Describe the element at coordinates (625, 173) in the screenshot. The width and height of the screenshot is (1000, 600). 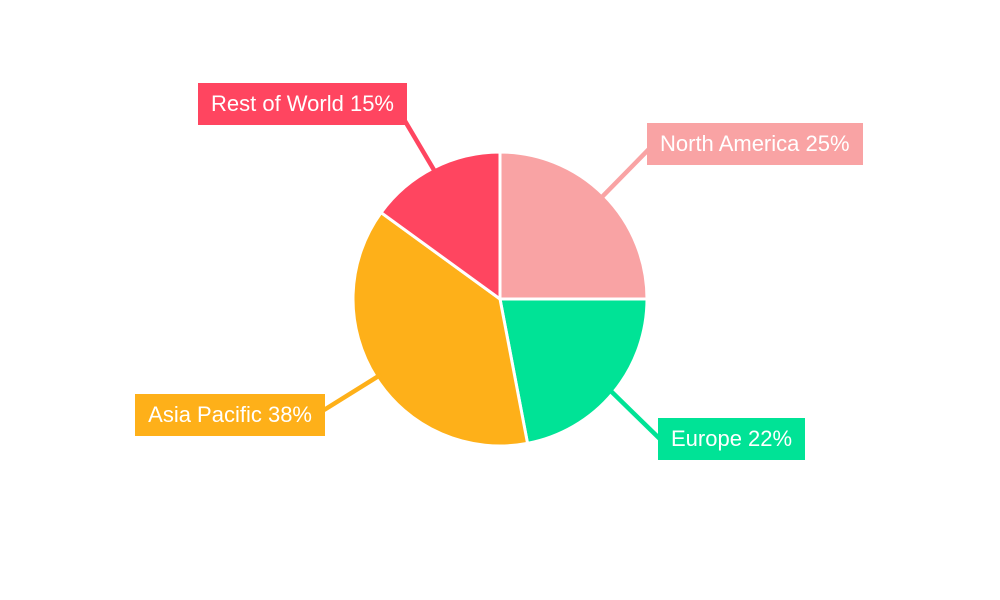
I see `pie-label-line-north-america` at that location.